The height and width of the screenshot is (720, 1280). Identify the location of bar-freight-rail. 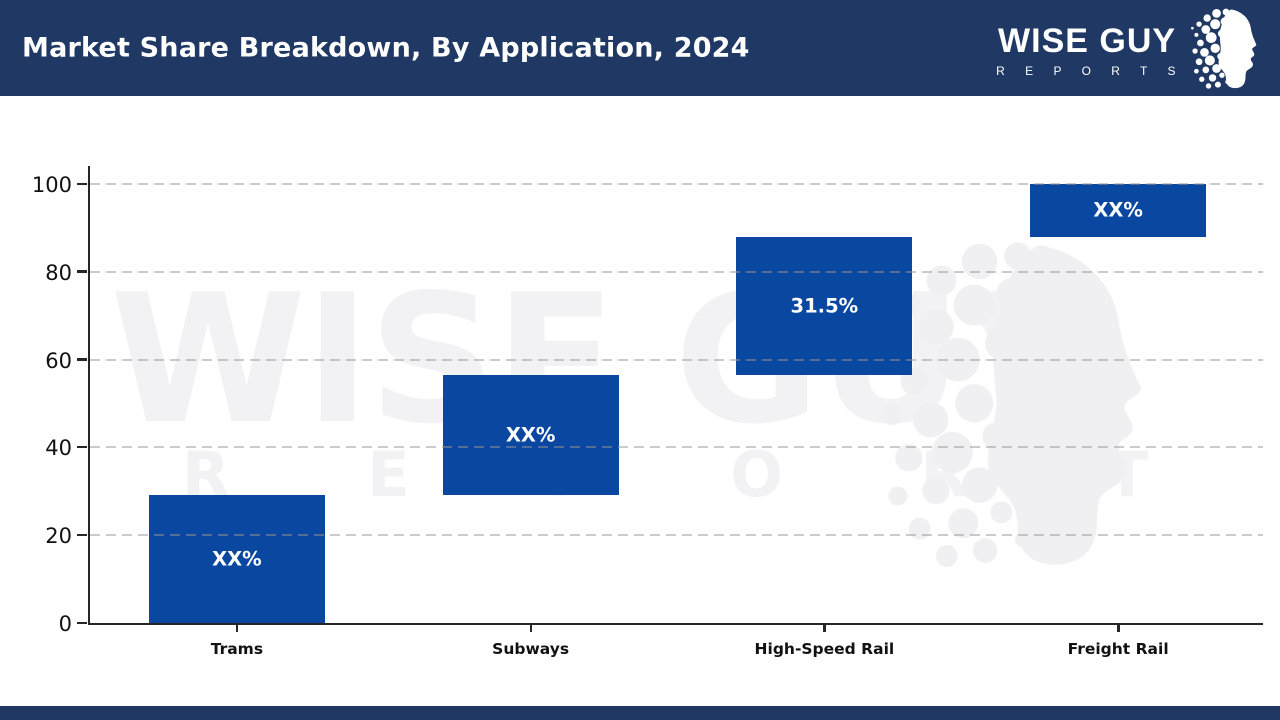
(1118, 210).